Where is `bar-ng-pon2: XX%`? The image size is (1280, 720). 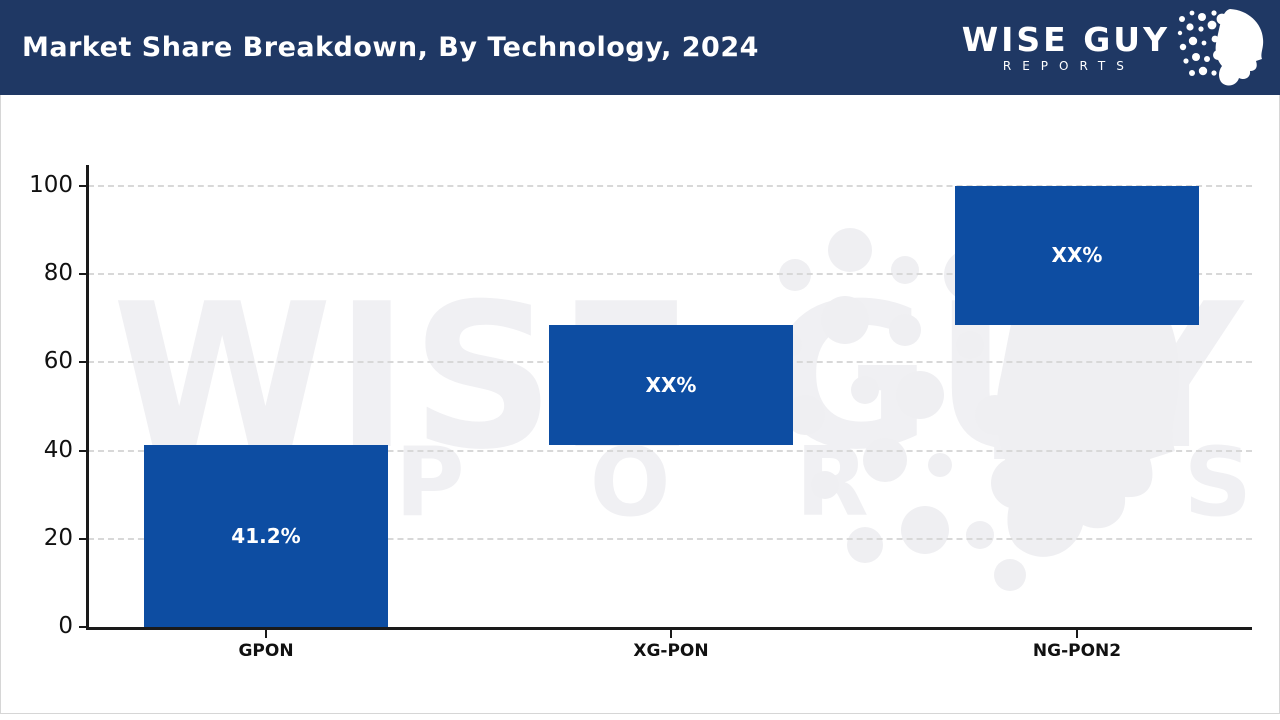
bar-ng-pon2: XX% is located at coordinates (1077, 255).